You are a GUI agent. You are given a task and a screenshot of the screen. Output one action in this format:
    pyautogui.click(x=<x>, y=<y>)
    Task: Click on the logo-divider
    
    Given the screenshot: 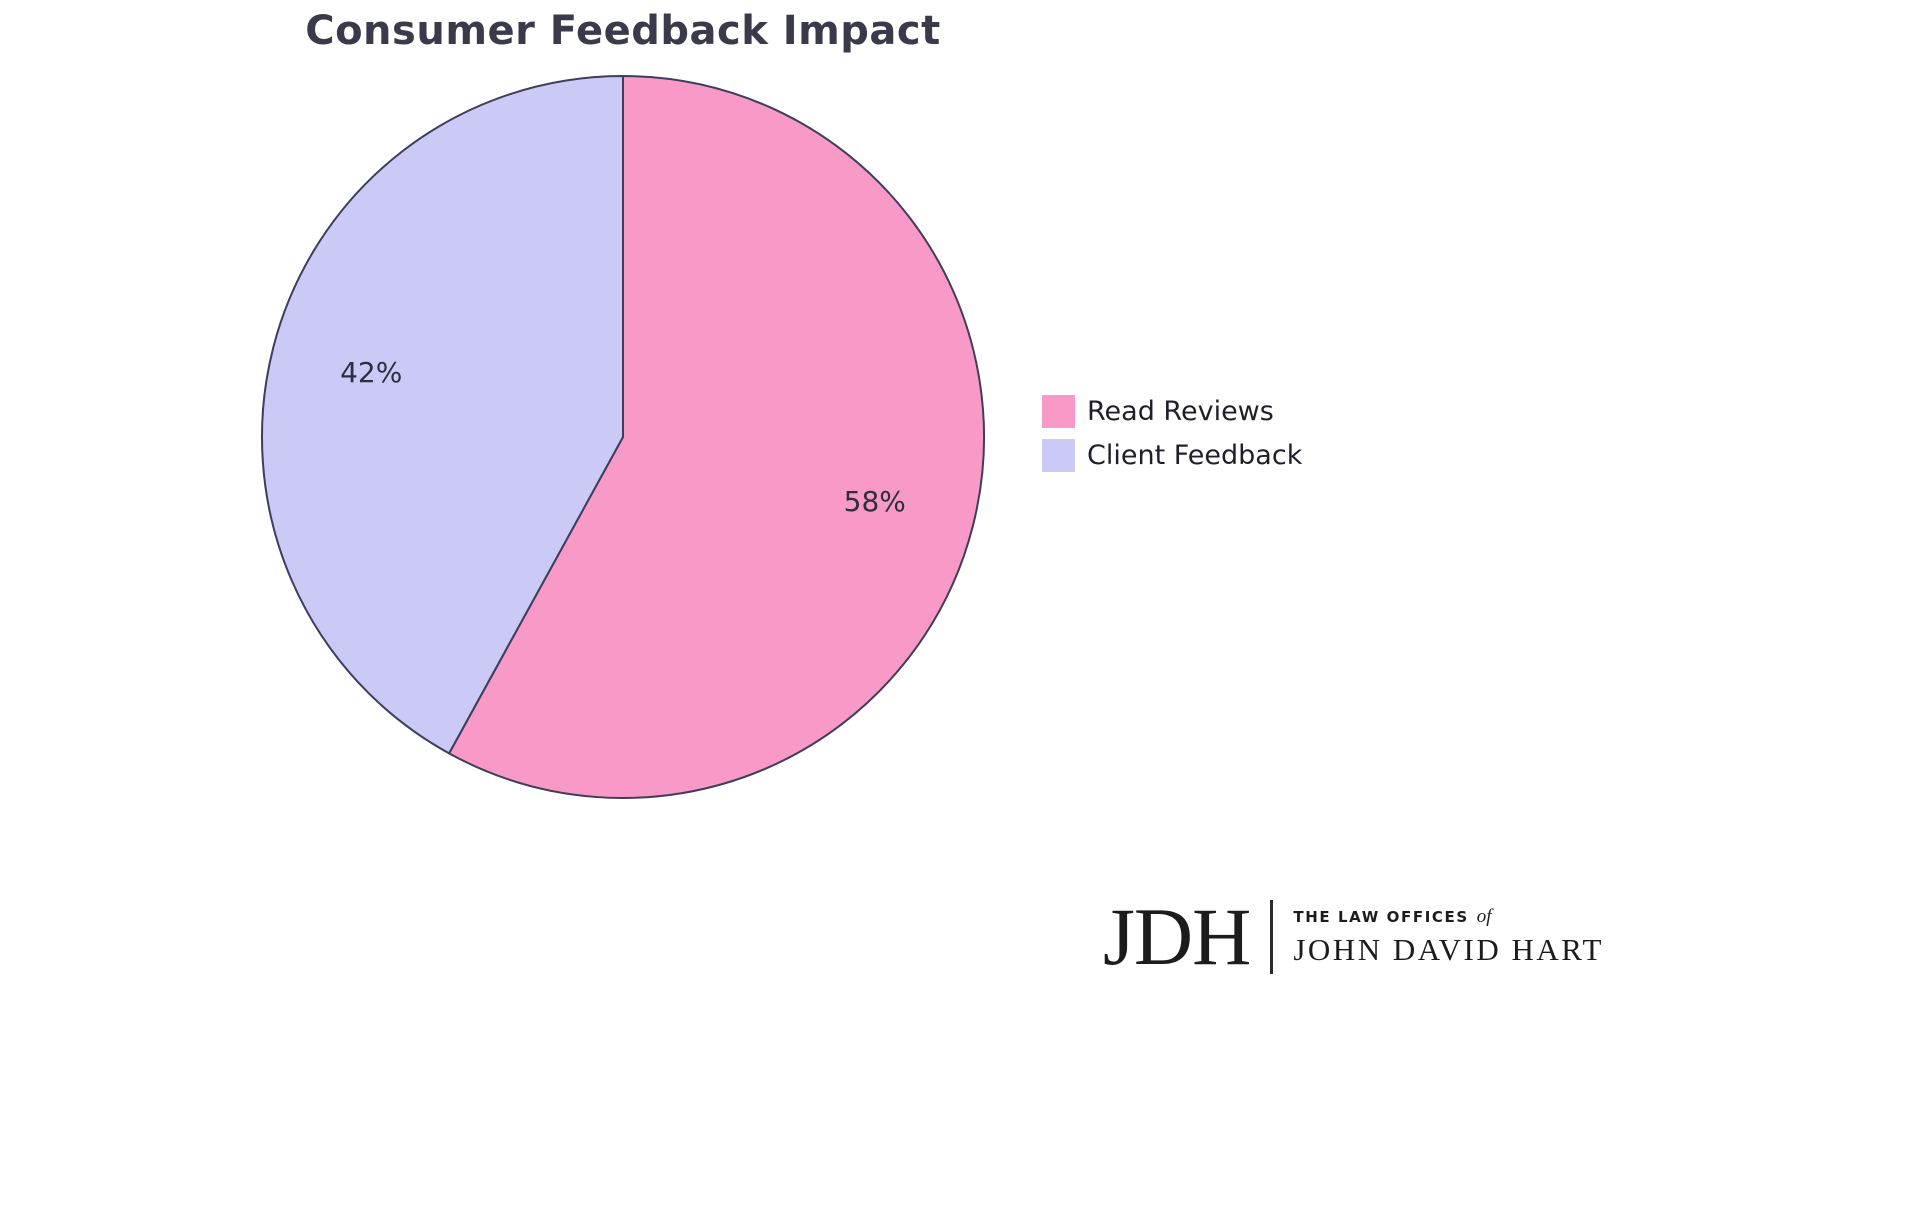 What is the action you would take?
    pyautogui.click(x=1272, y=937)
    